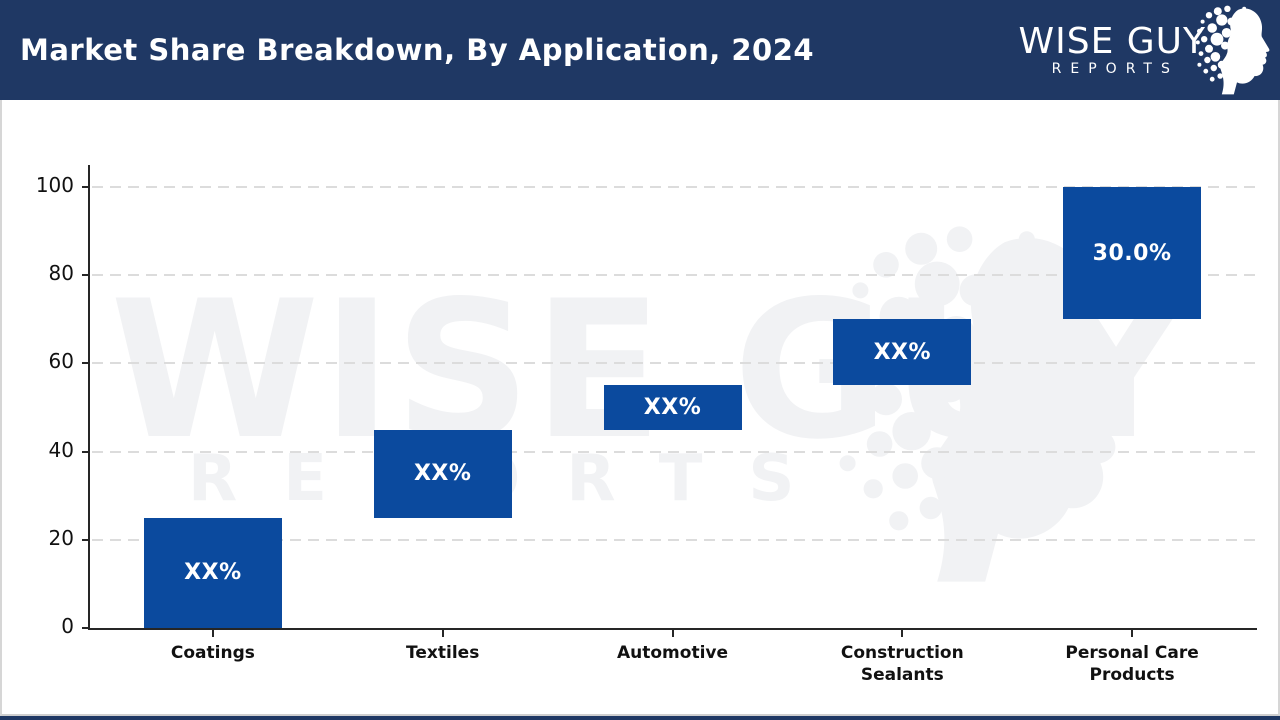 This screenshot has width=1280, height=720. I want to click on bar-coatings: XX%, so click(212, 572).